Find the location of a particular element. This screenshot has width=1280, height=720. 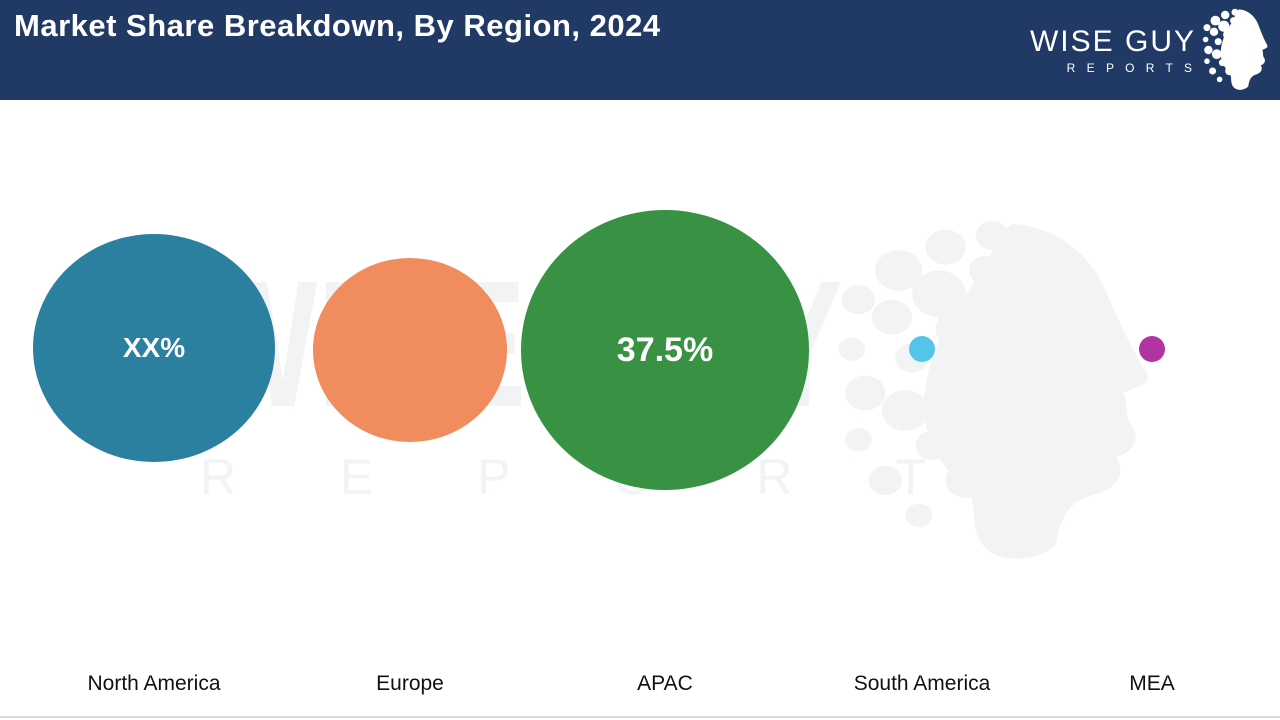

bubble-mea is located at coordinates (1152, 349).